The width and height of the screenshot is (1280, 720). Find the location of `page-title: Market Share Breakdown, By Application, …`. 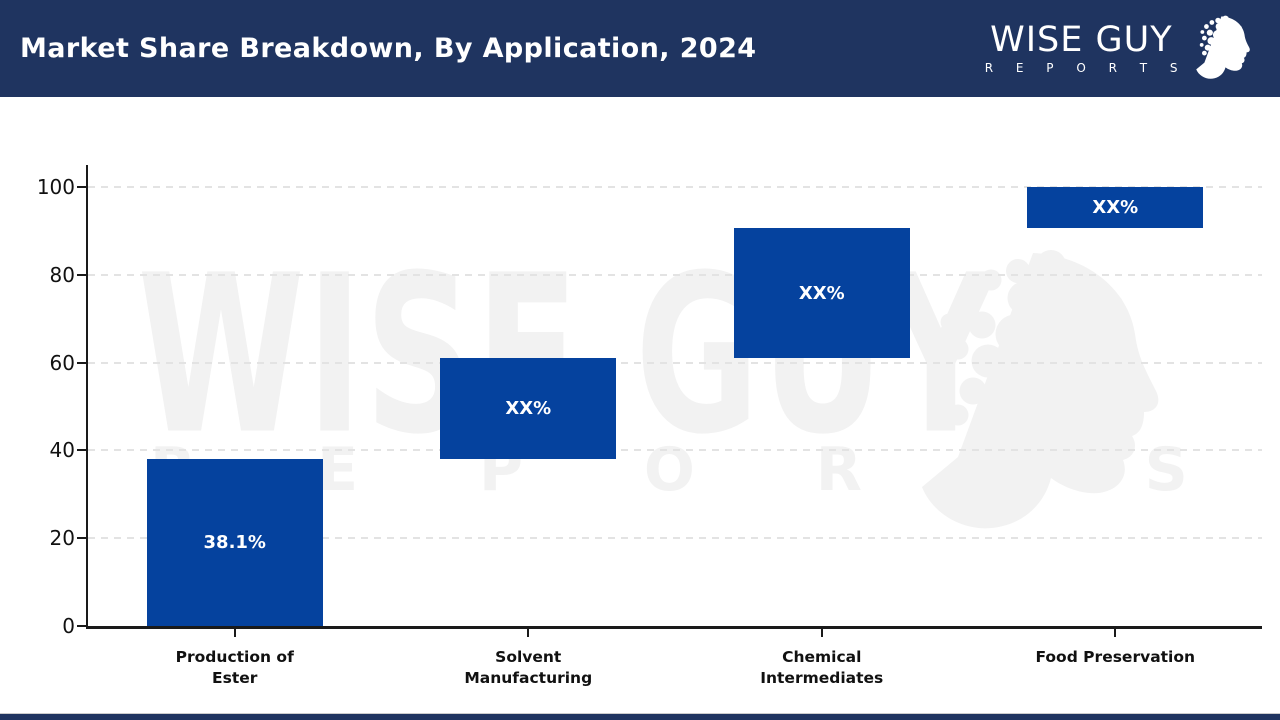

page-title: Market Share Breakdown, By Application, … is located at coordinates (388, 48).